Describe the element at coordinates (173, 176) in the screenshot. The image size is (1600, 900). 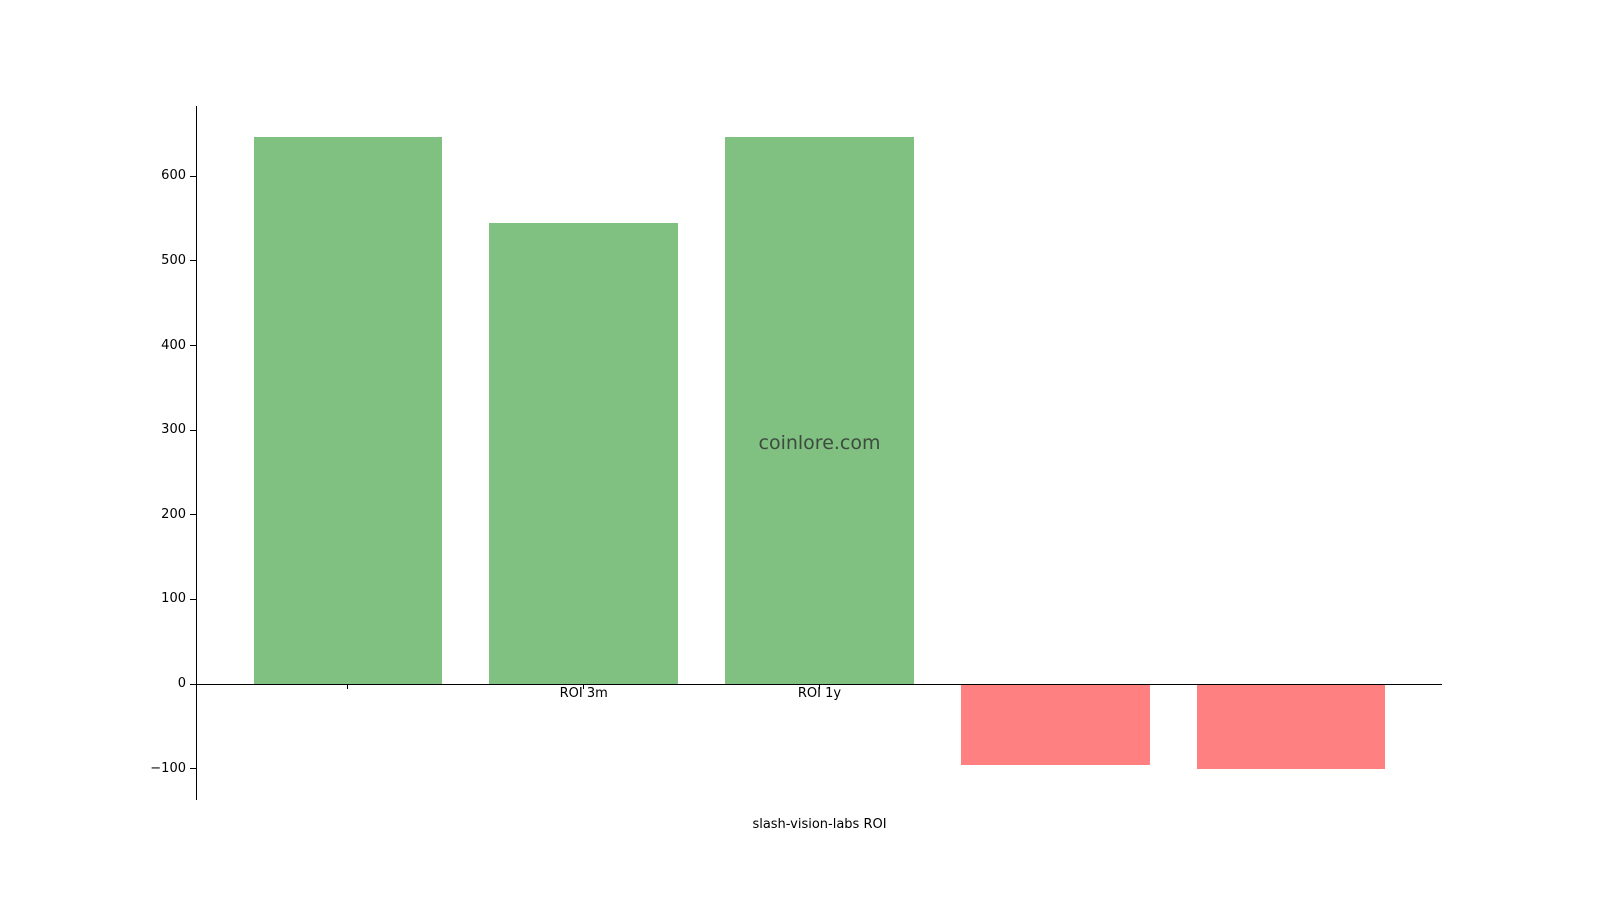
I see `y-tick-label: 600` at that location.